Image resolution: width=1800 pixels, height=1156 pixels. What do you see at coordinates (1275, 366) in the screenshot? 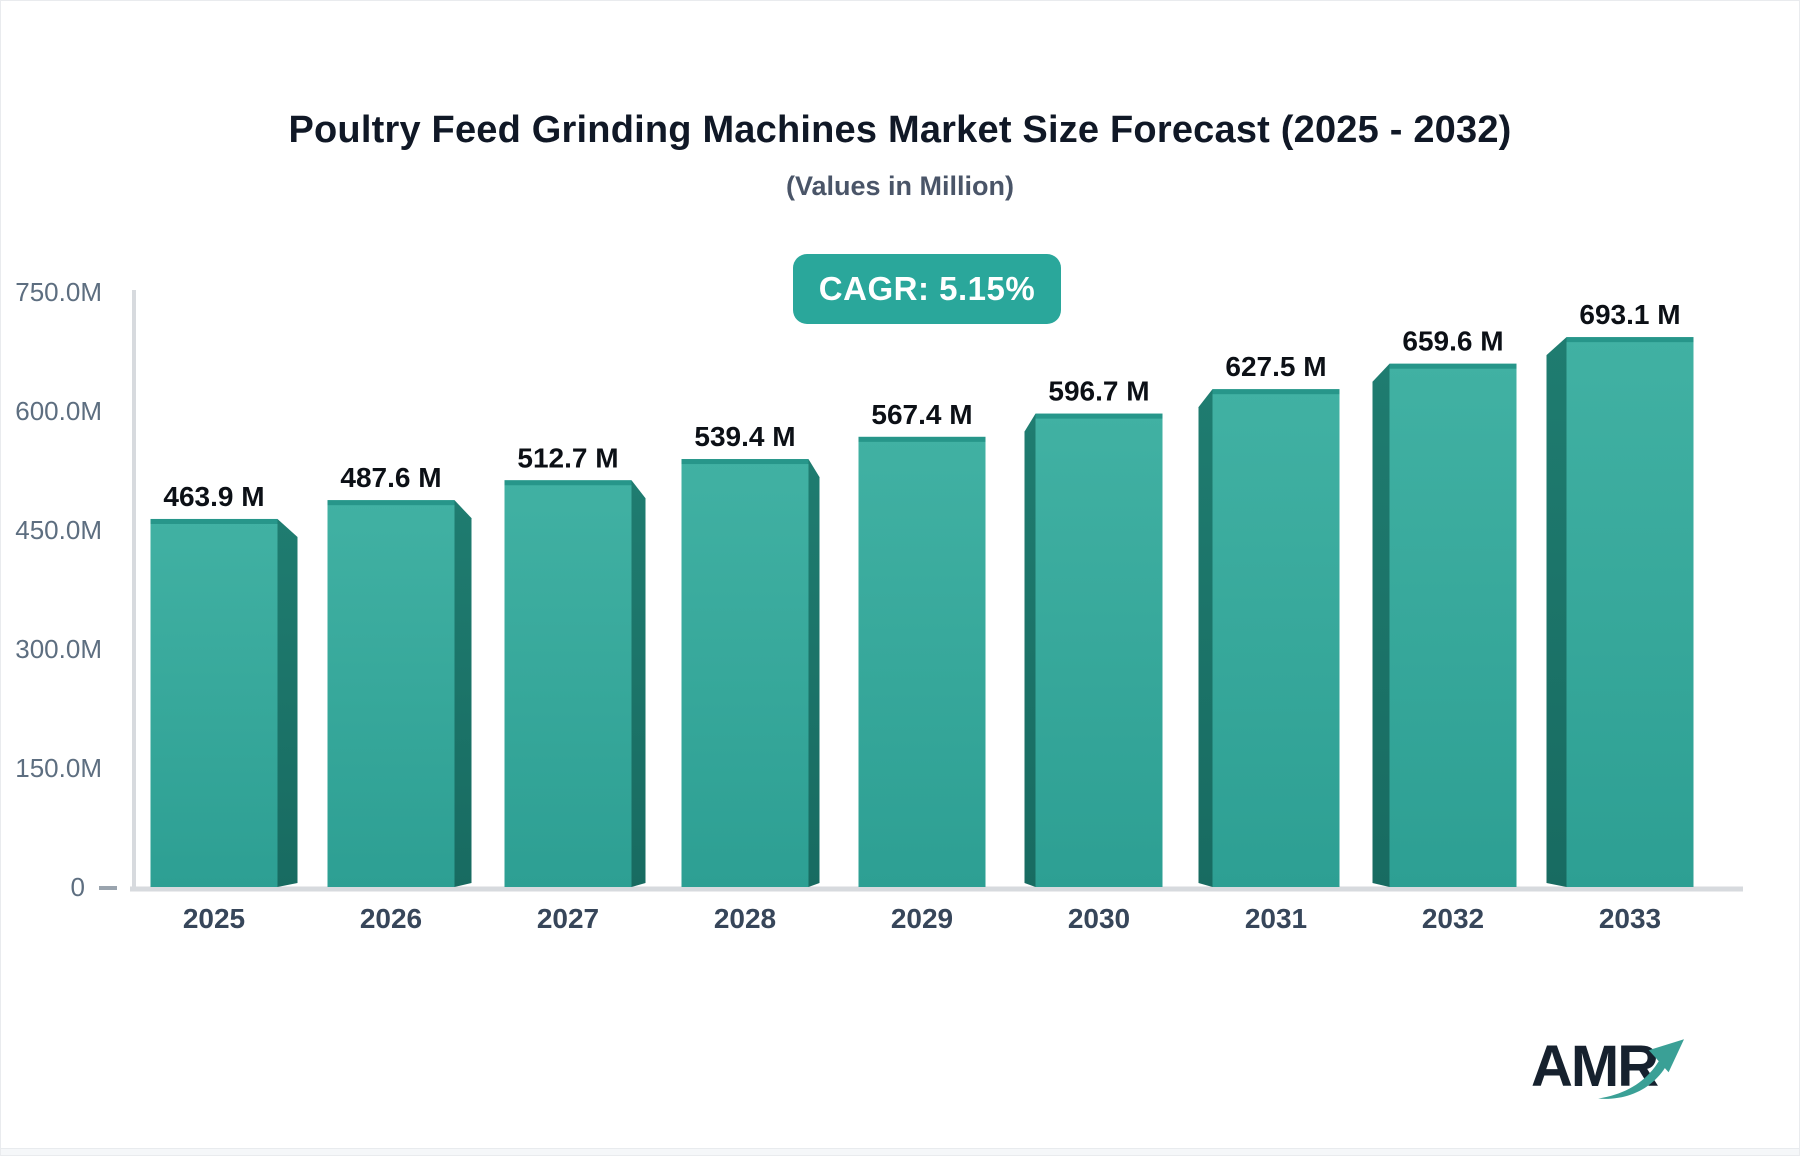
I see `bar-value-label: 627.5 M` at bounding box center [1275, 366].